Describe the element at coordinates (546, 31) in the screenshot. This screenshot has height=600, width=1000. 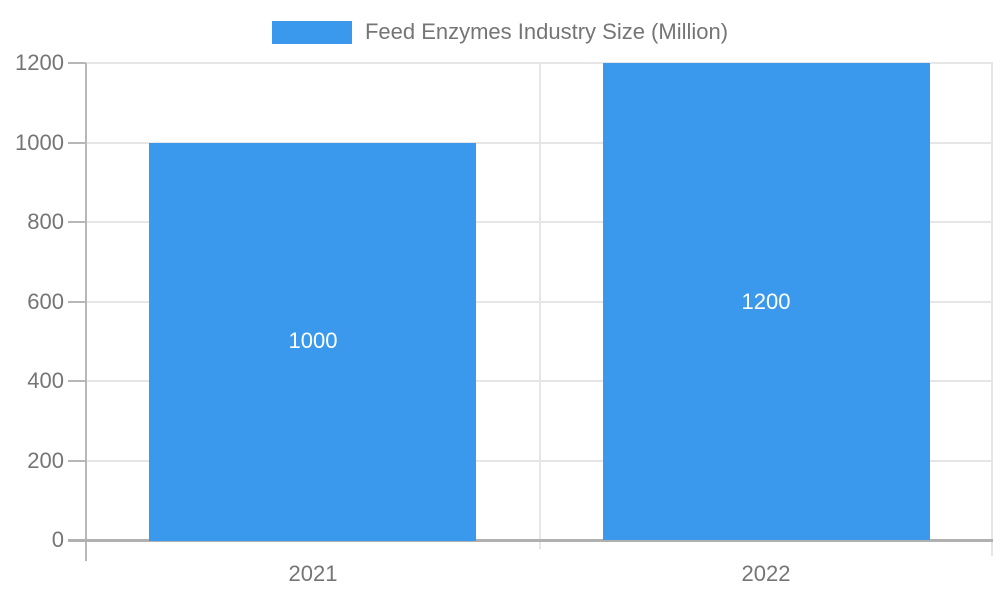
I see `legend-label: Feed Enzymes Industry Size (Million)` at that location.